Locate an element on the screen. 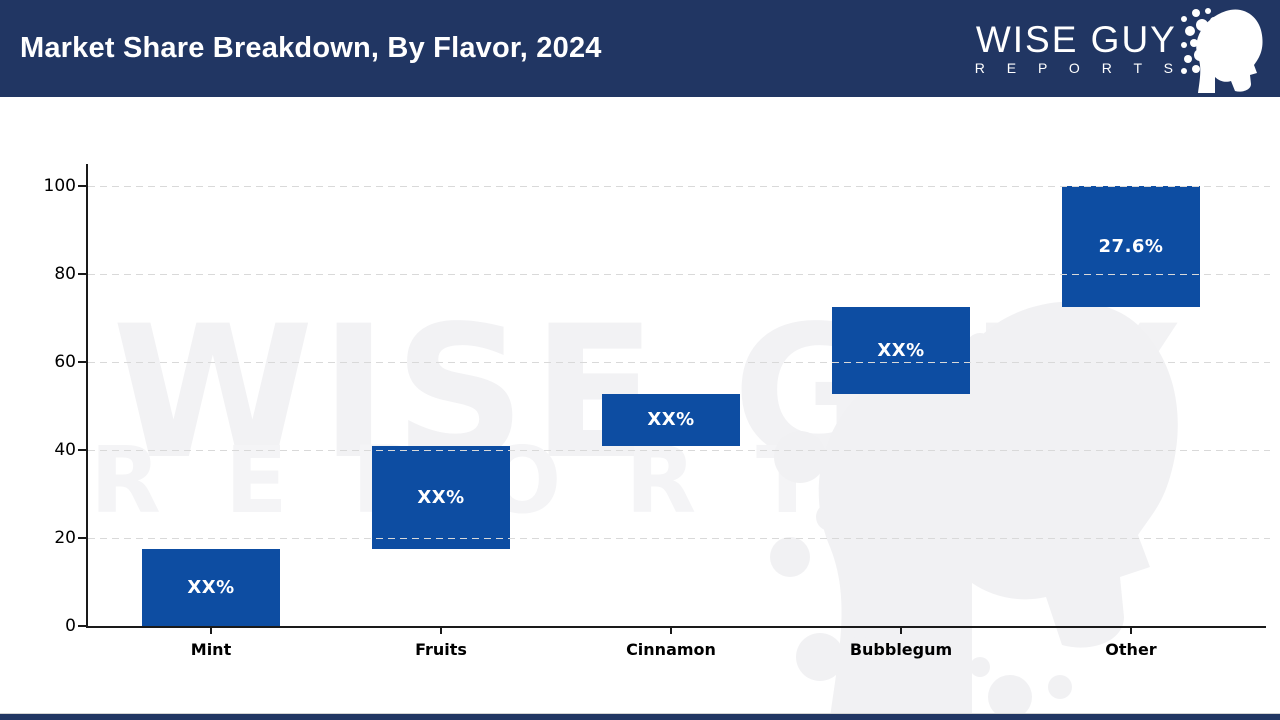 The height and width of the screenshot is (720, 1280). bar-mint: XX% is located at coordinates (211, 587).